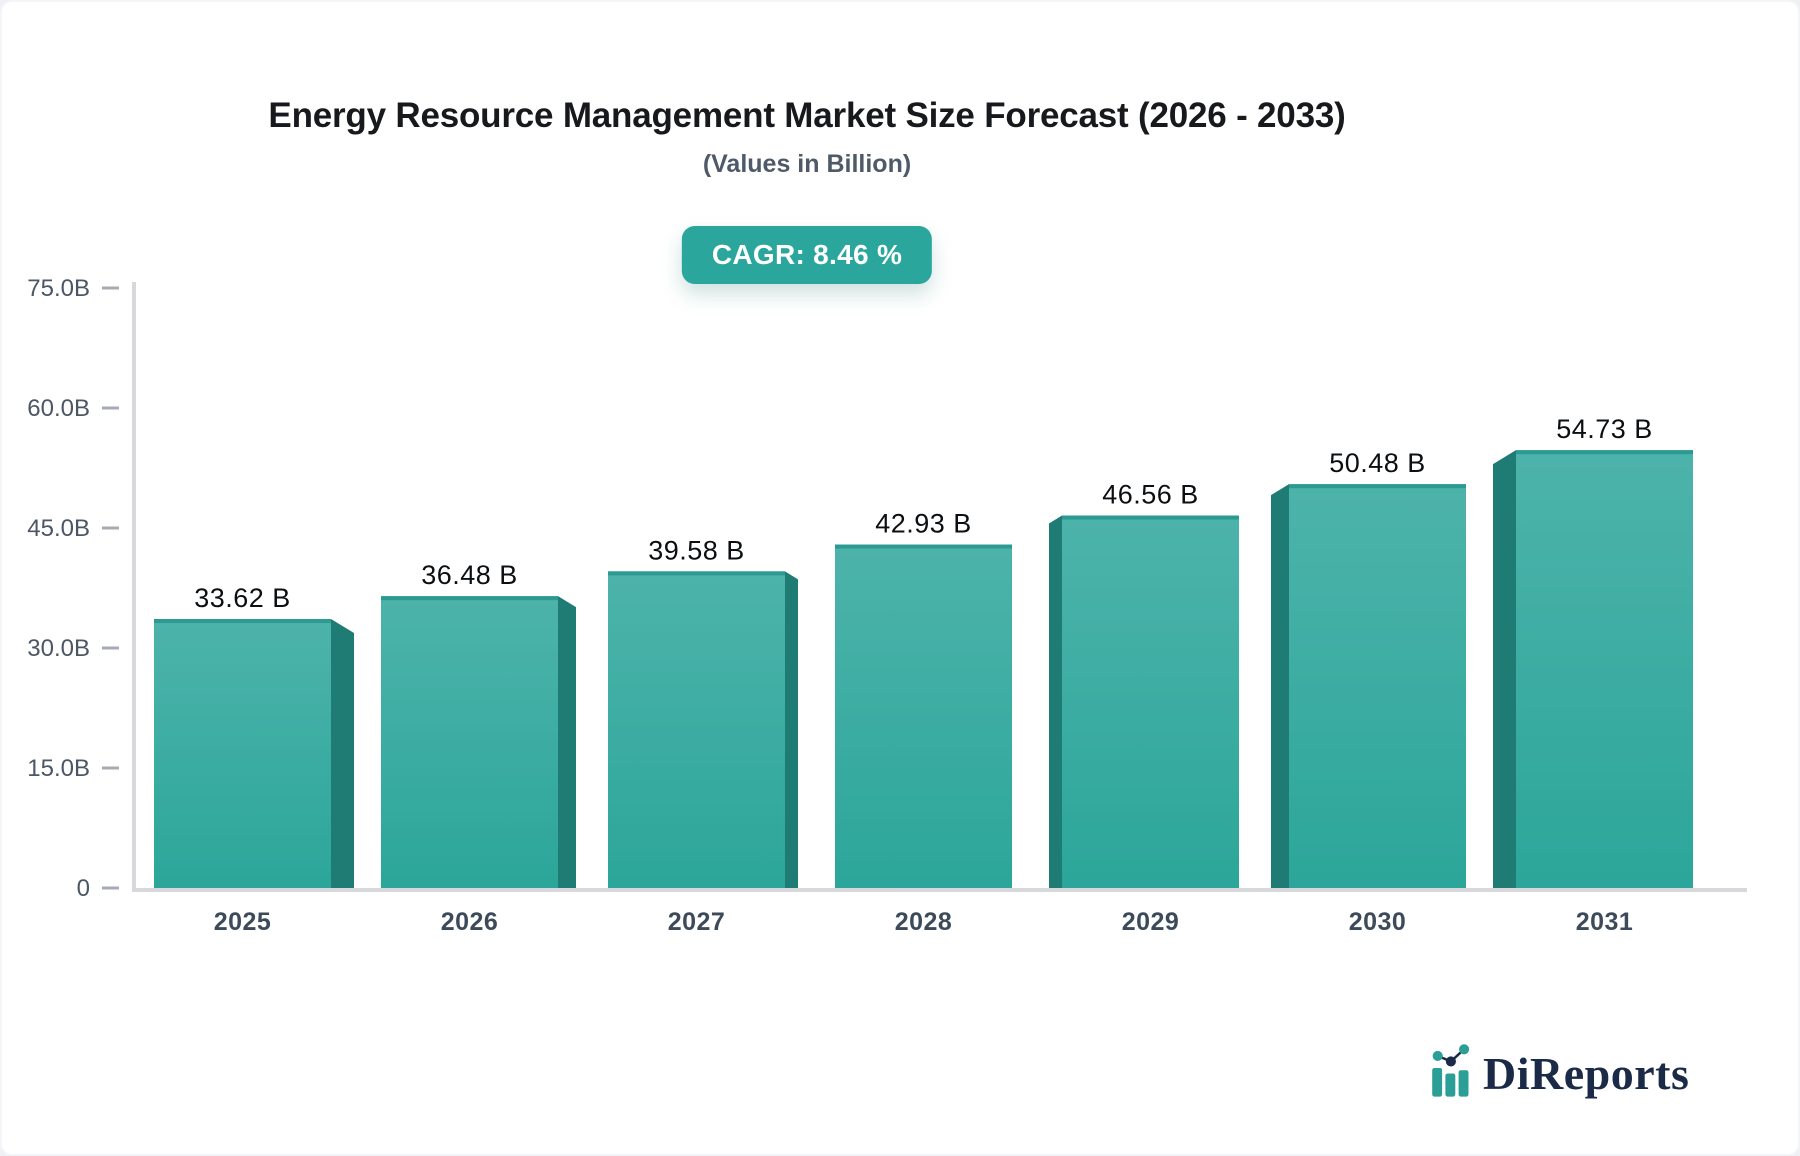  Describe the element at coordinates (242, 598) in the screenshot. I see `value-label-2025: 33.62 B` at that location.